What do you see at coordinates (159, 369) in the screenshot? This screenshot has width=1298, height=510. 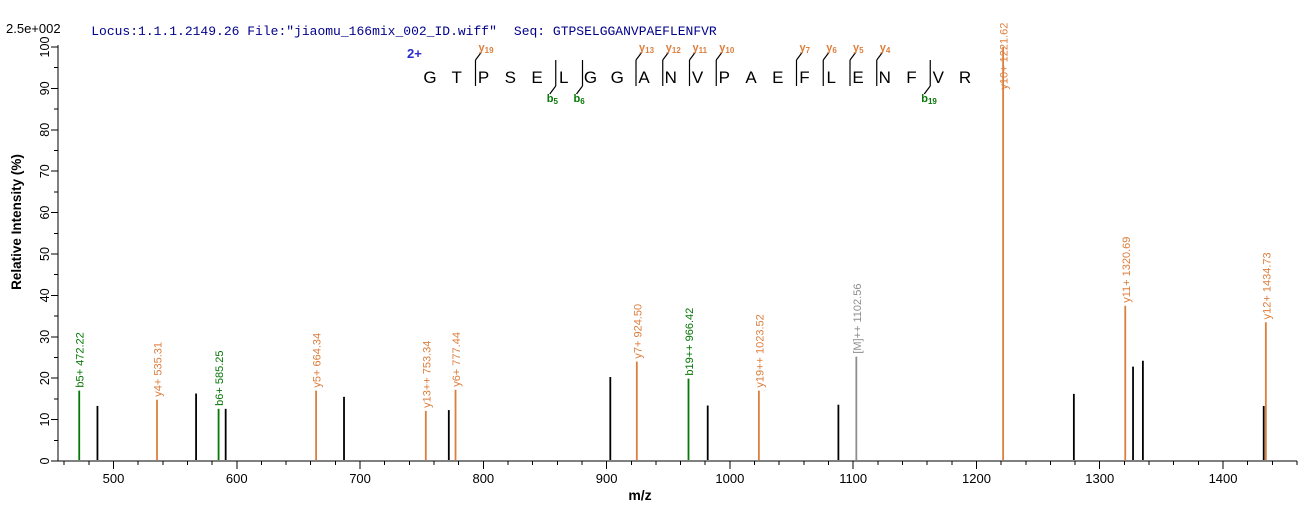 I see `peak-label: y4+ 535.31` at bounding box center [159, 369].